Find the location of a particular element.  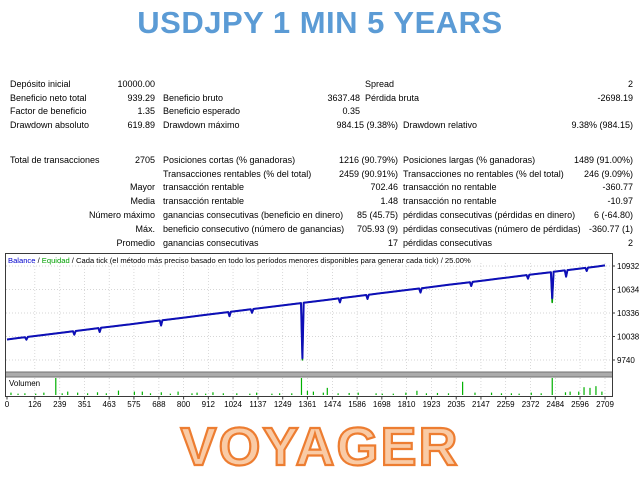

stat-label: Drawdown relativo is located at coordinates (440, 125).